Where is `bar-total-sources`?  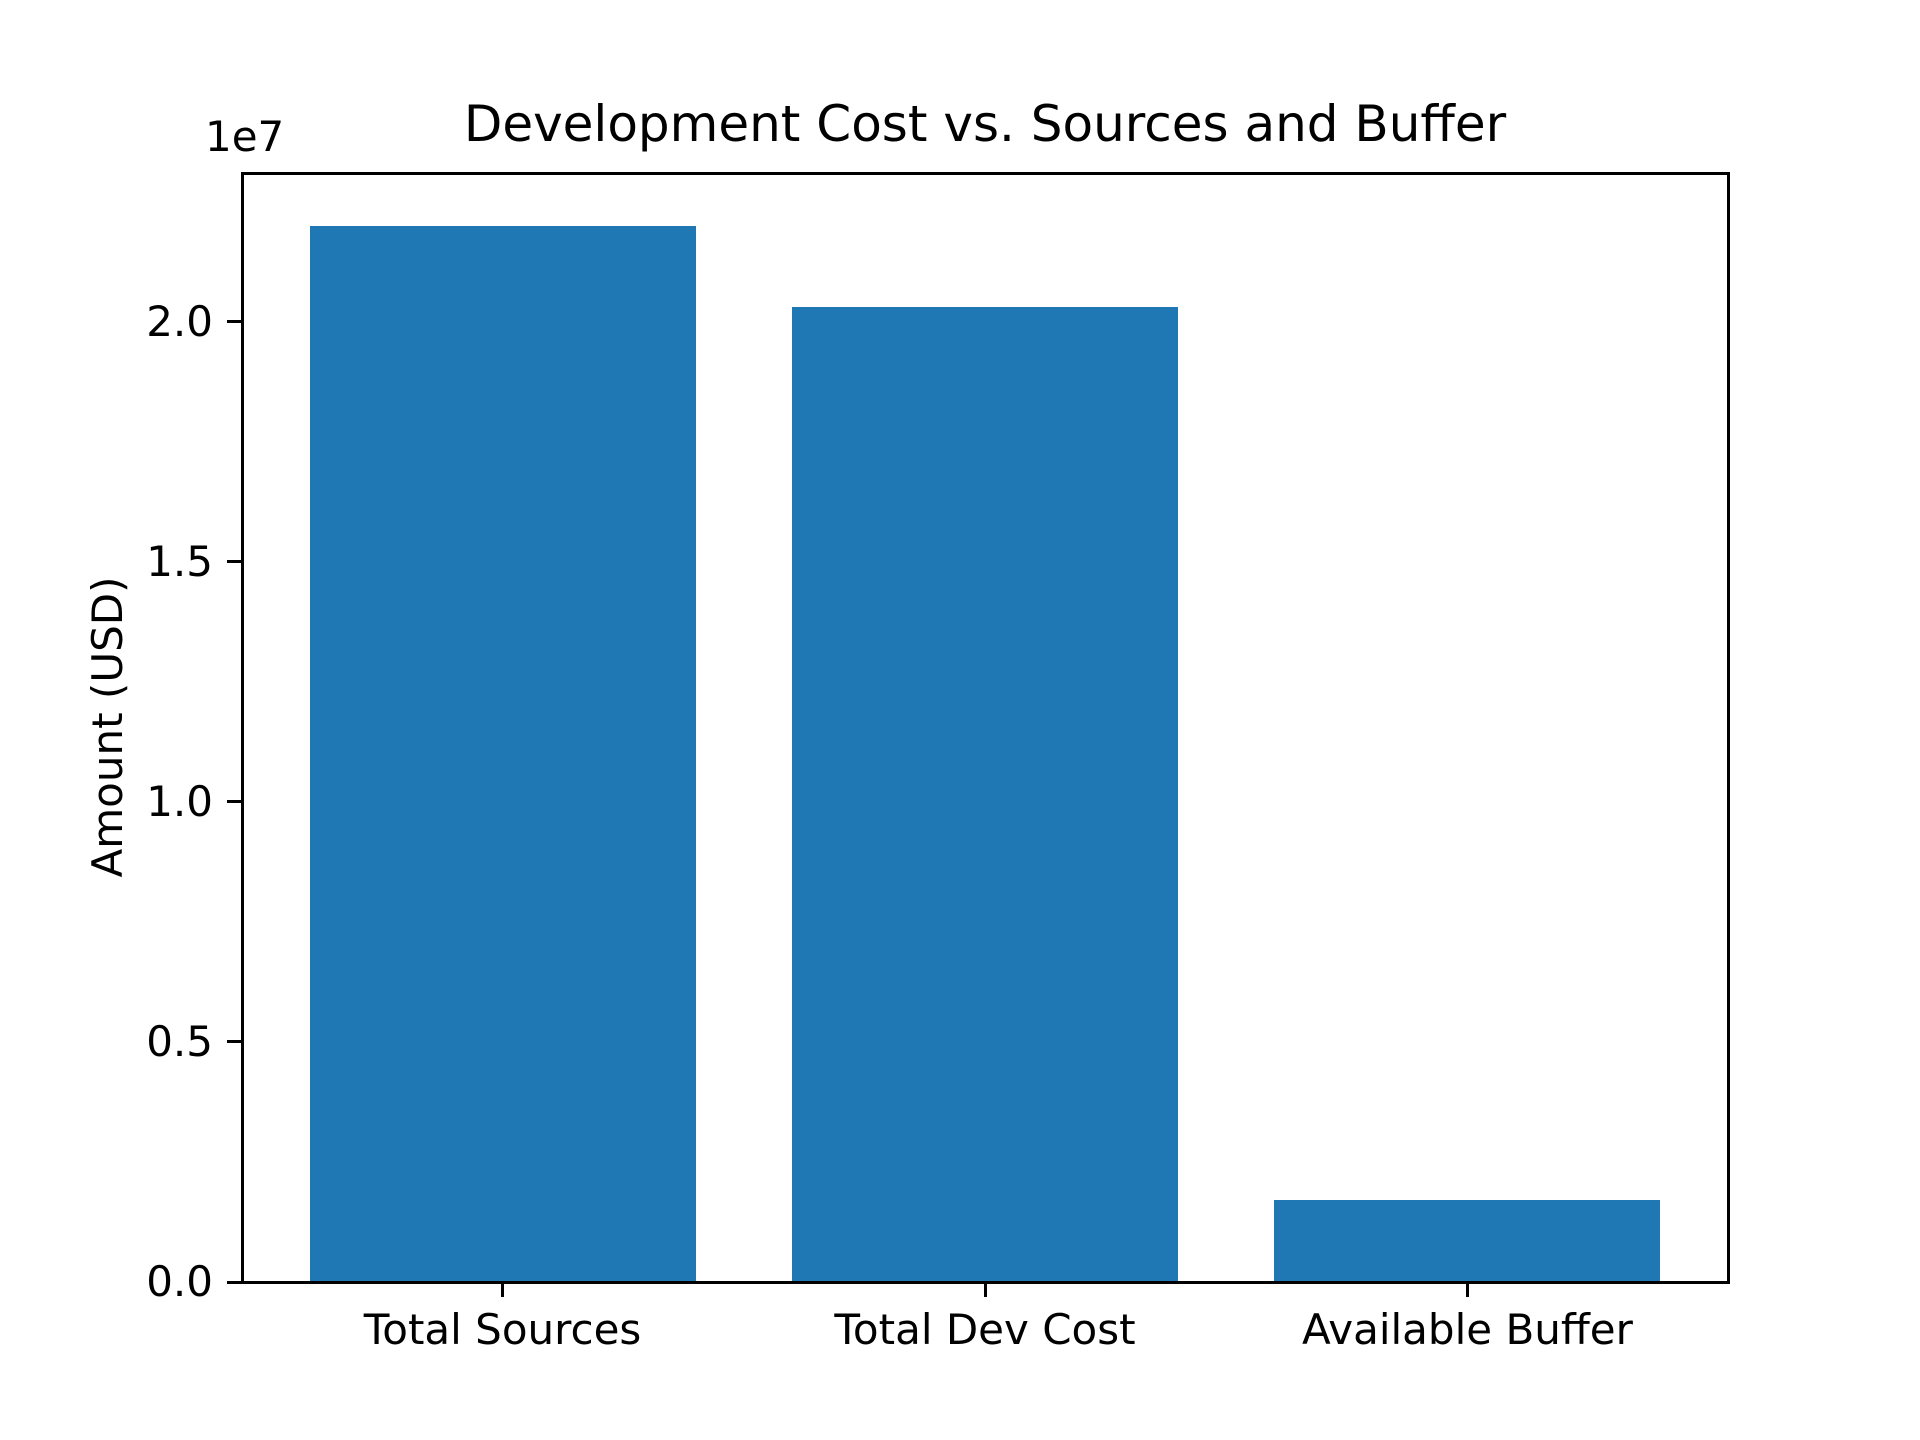
bar-total-sources is located at coordinates (502, 753).